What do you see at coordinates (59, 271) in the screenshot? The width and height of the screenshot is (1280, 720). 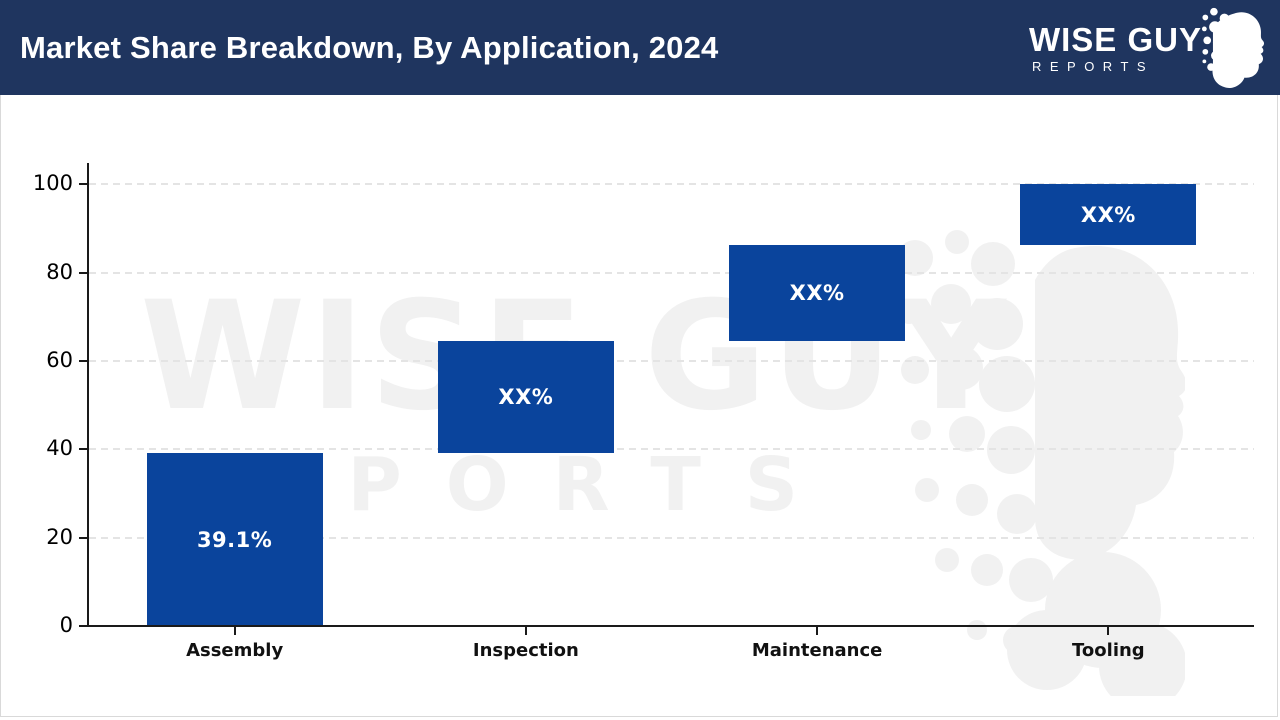 I see `y-axis-tick-label: 80` at bounding box center [59, 271].